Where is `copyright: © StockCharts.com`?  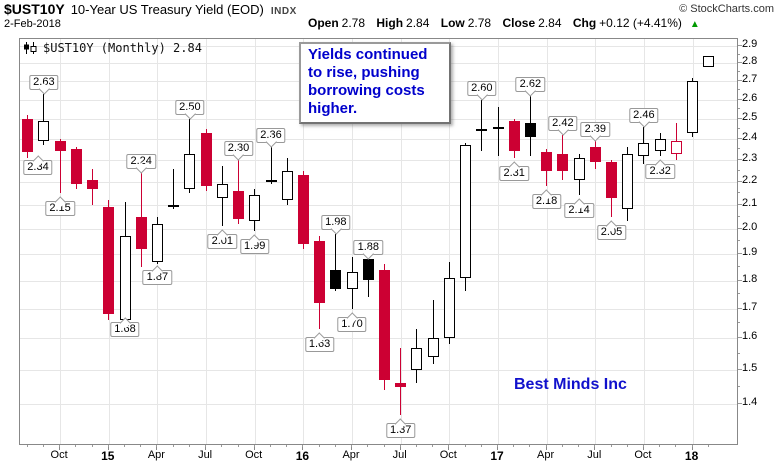 copyright: © StockCharts.com is located at coordinates (726, 9).